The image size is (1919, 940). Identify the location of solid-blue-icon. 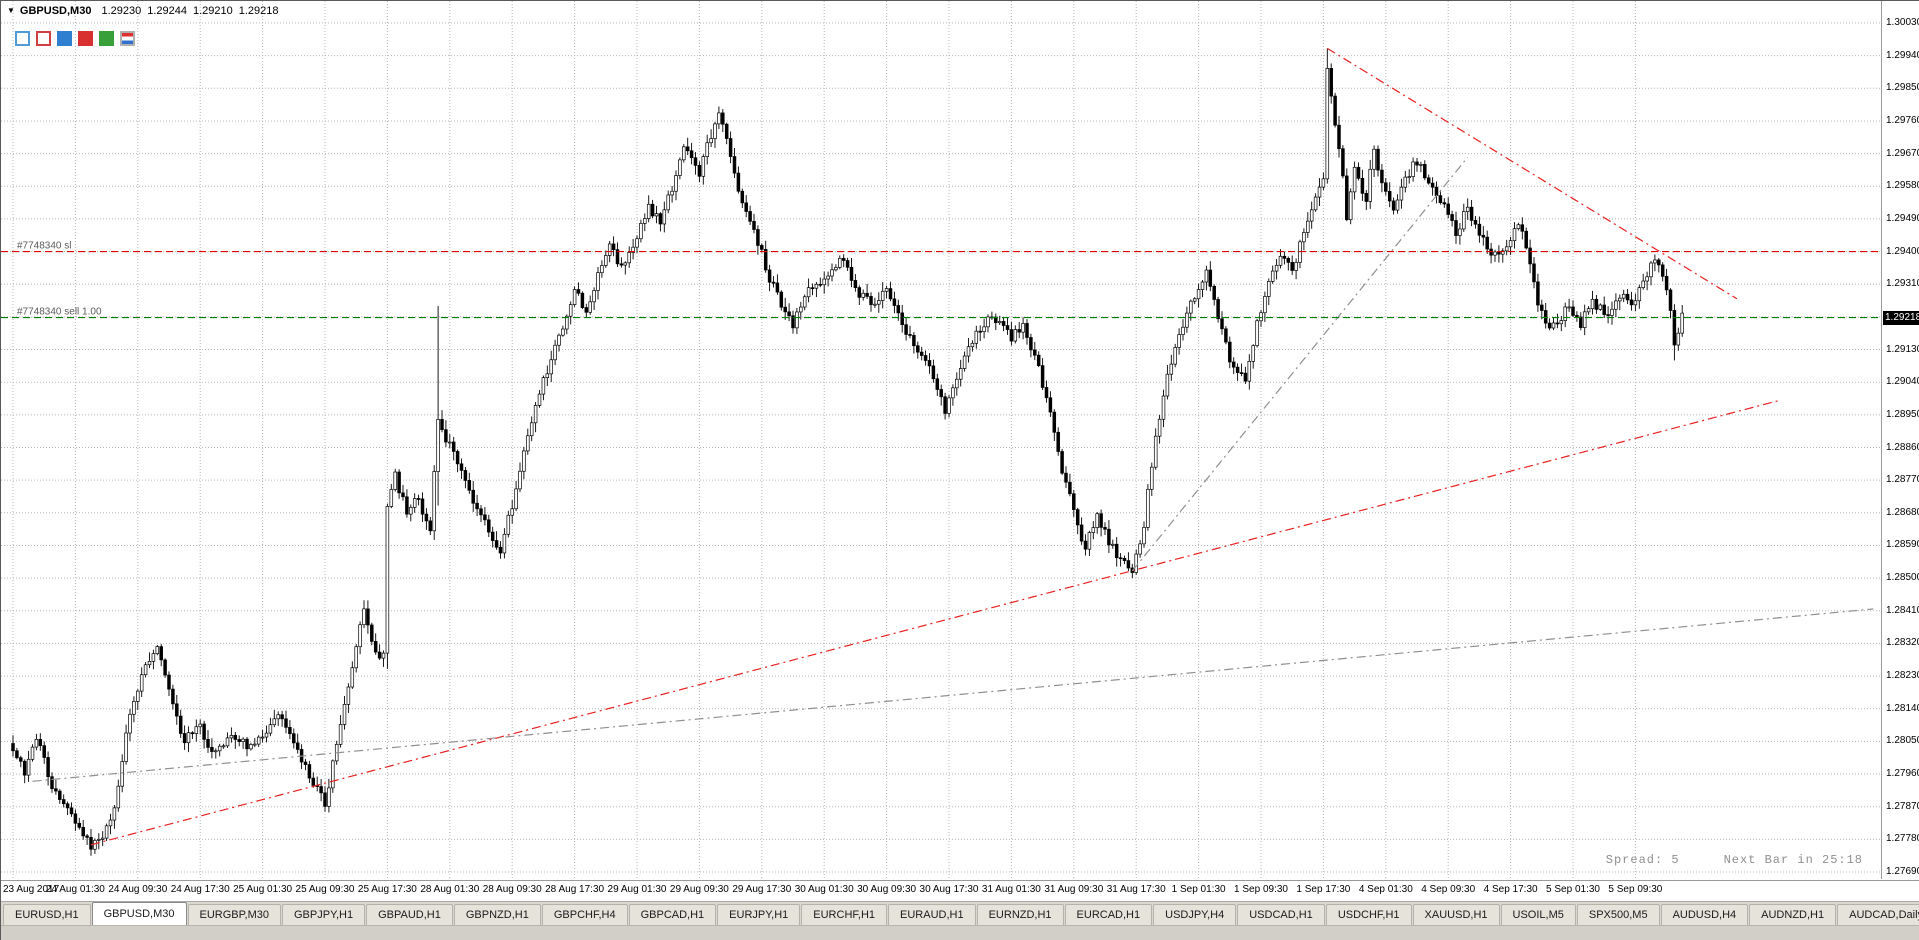
(64, 38).